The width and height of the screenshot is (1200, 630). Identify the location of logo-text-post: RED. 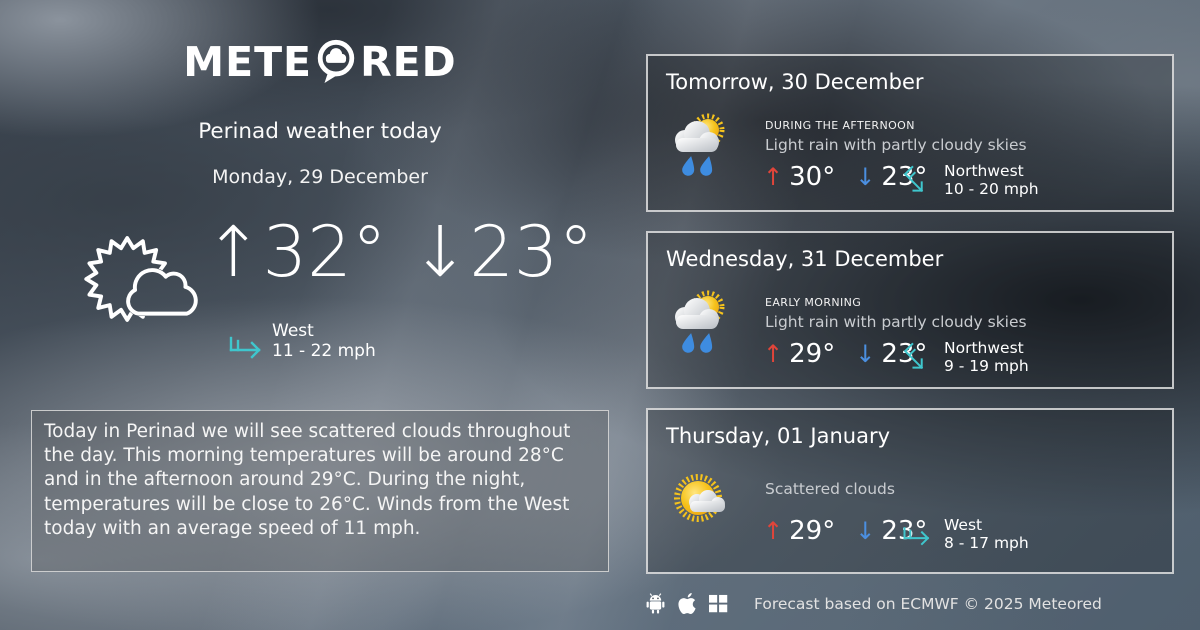
(408, 62).